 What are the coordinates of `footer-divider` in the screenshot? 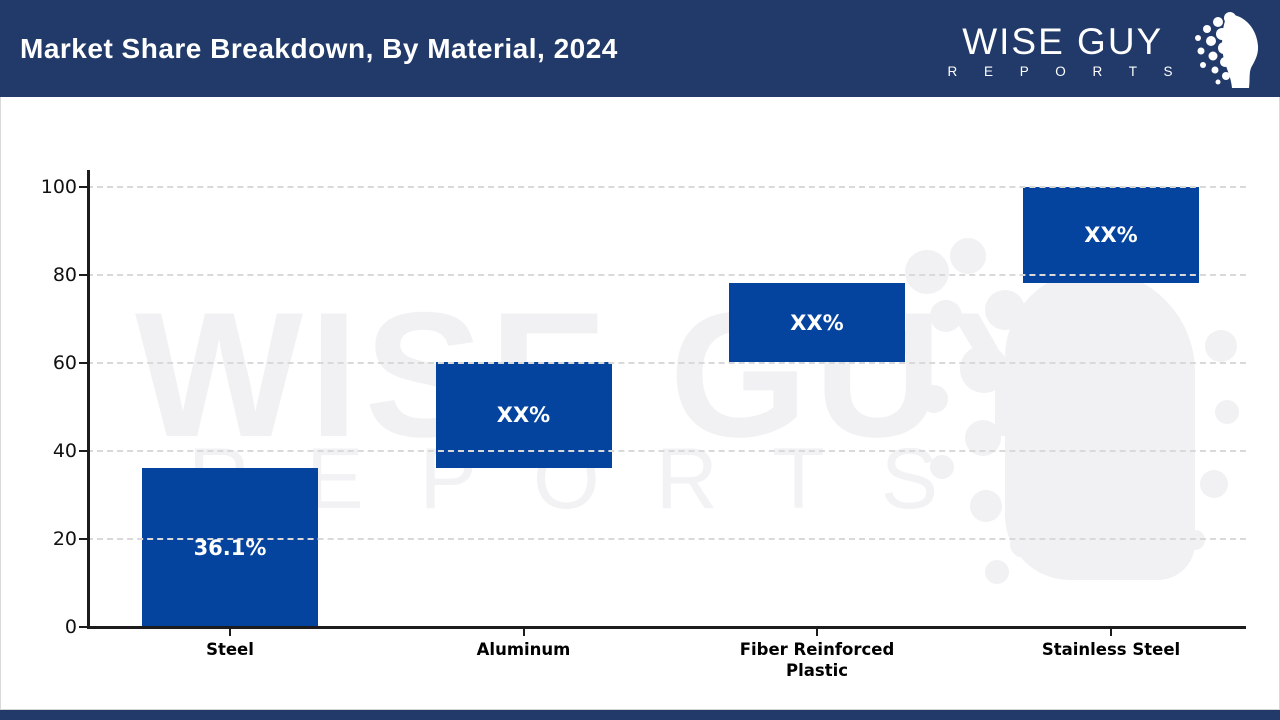 It's located at (640, 709).